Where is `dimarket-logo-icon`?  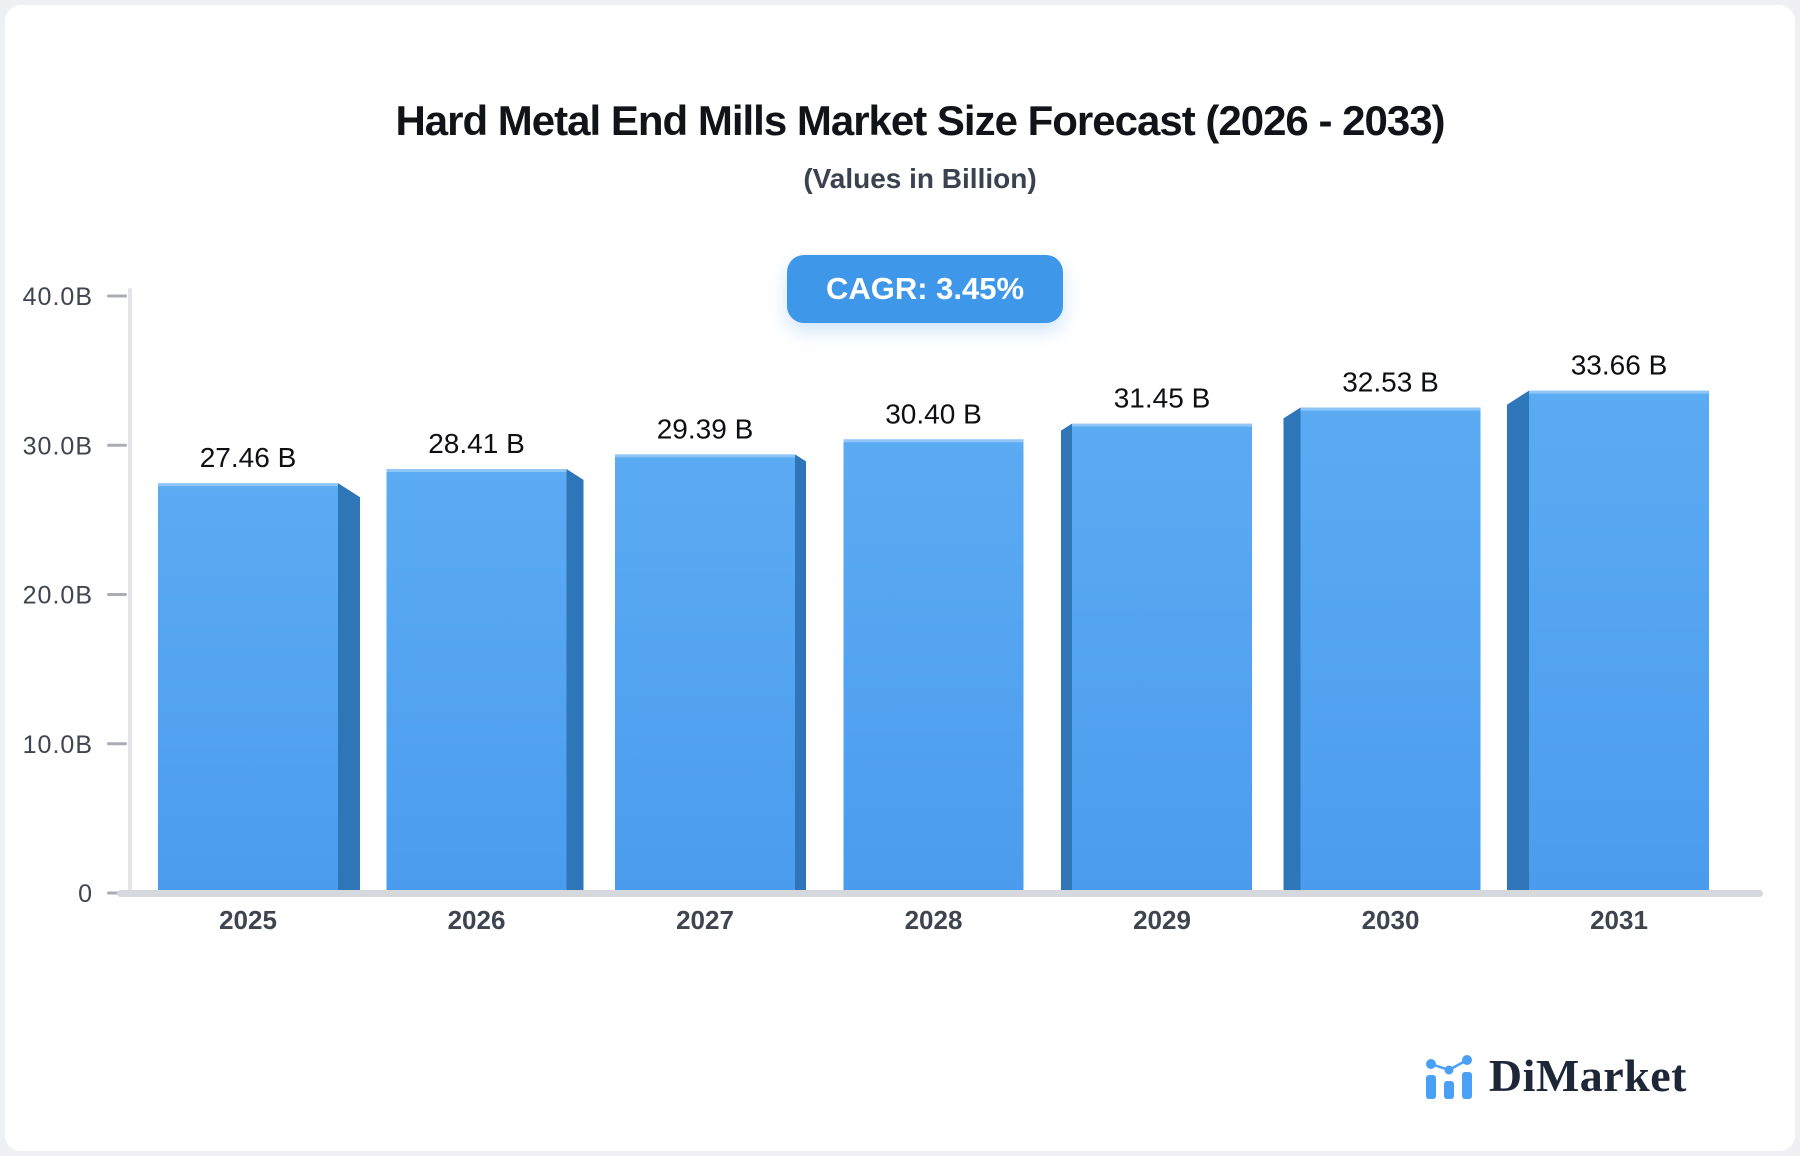
dimarket-logo-icon is located at coordinates (1448, 1077).